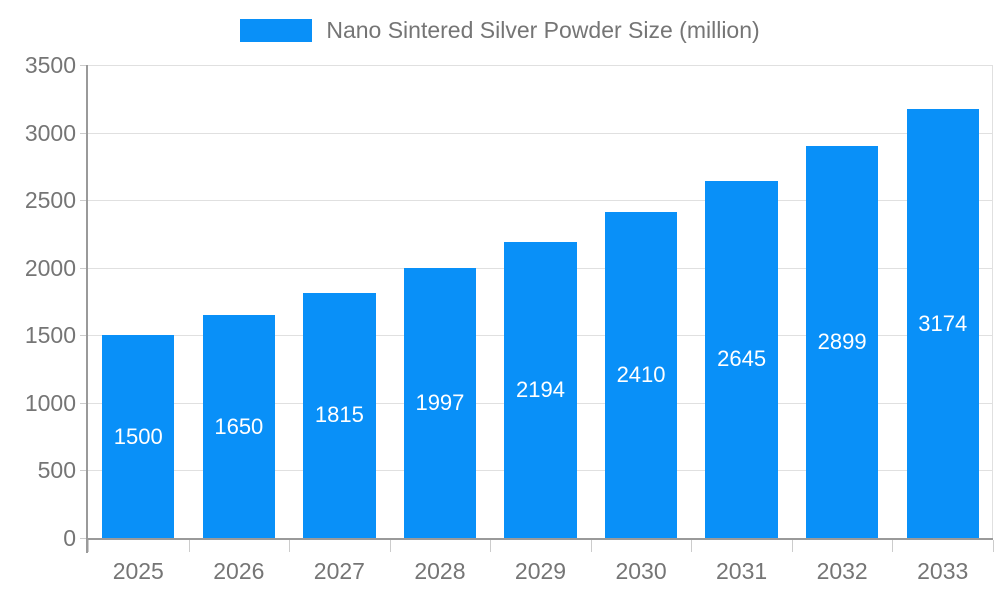  What do you see at coordinates (943, 571) in the screenshot?
I see `x-axis-tick-label: 2033` at bounding box center [943, 571].